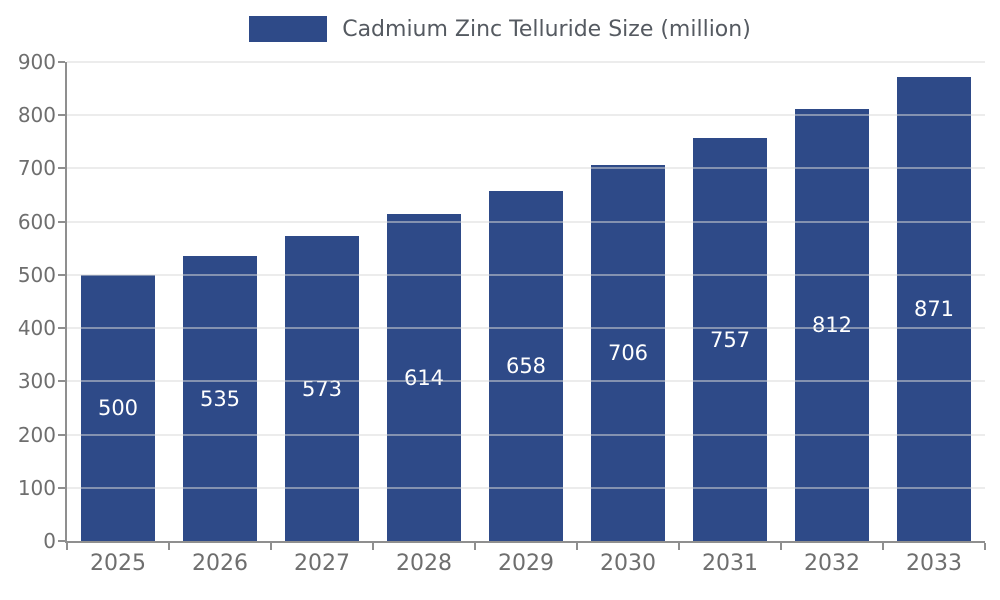  I want to click on legend: Cadmium Zinc Telluride Size (million), so click(500, 29).